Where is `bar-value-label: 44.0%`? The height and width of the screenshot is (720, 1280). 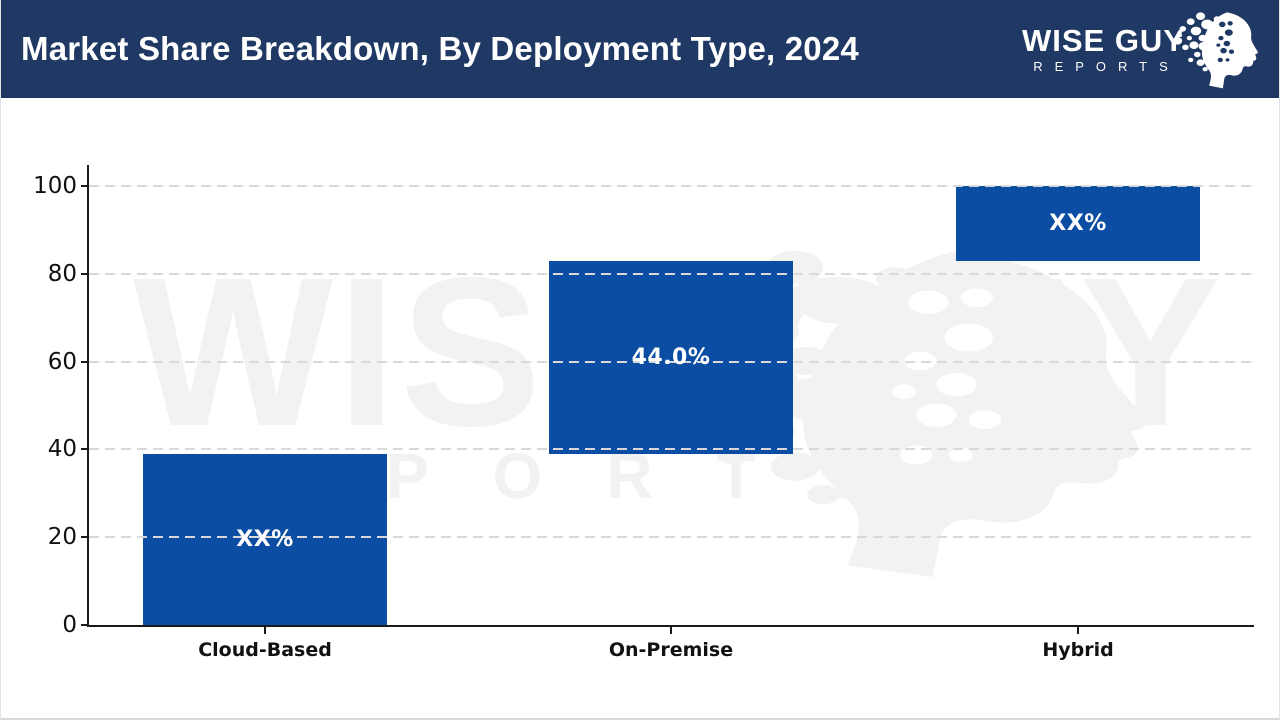
bar-value-label: 44.0% is located at coordinates (671, 357).